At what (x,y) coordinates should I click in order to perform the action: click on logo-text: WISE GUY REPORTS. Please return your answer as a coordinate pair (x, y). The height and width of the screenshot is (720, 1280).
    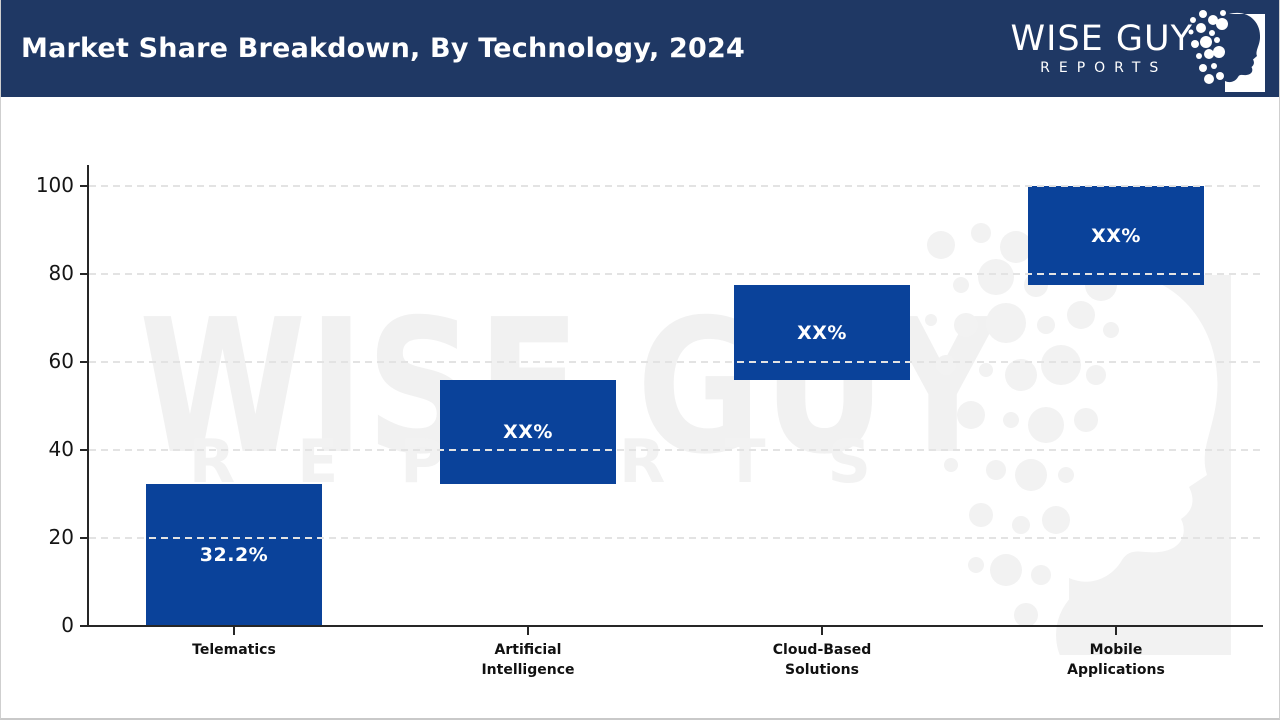
    Looking at the image, I should click on (1101, 47).